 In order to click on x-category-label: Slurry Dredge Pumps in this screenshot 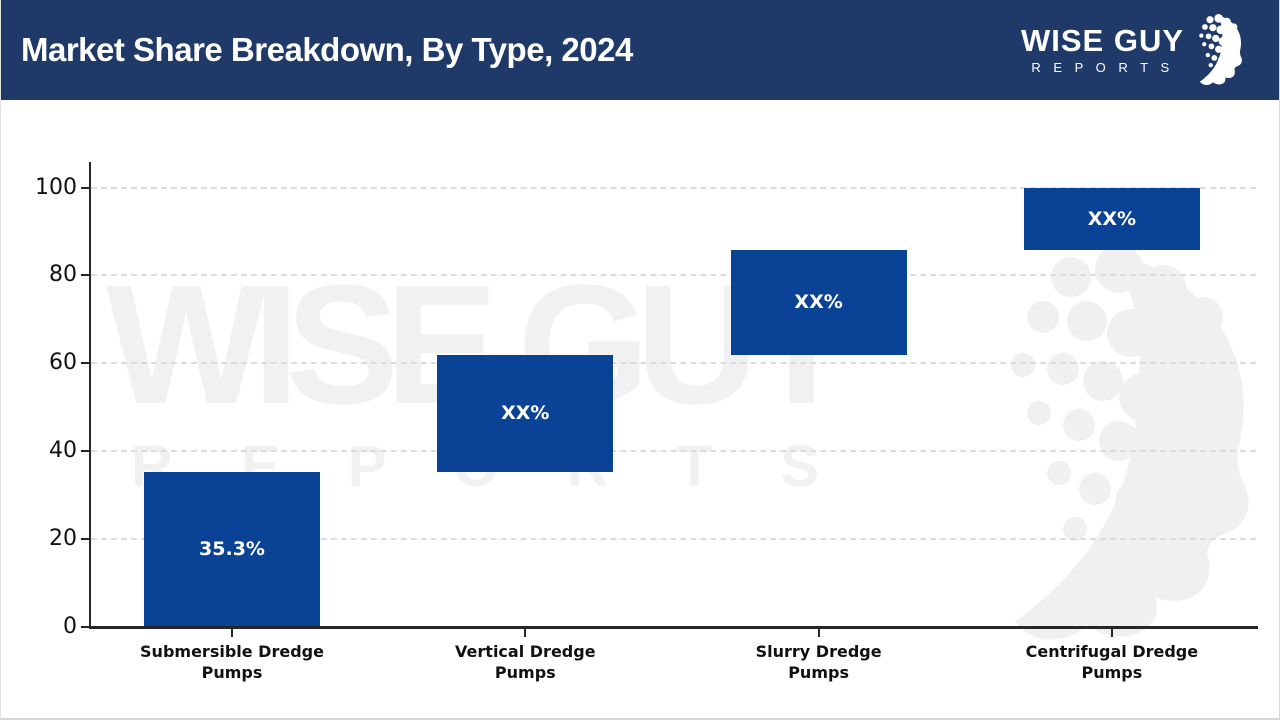, I will do `click(819, 662)`.